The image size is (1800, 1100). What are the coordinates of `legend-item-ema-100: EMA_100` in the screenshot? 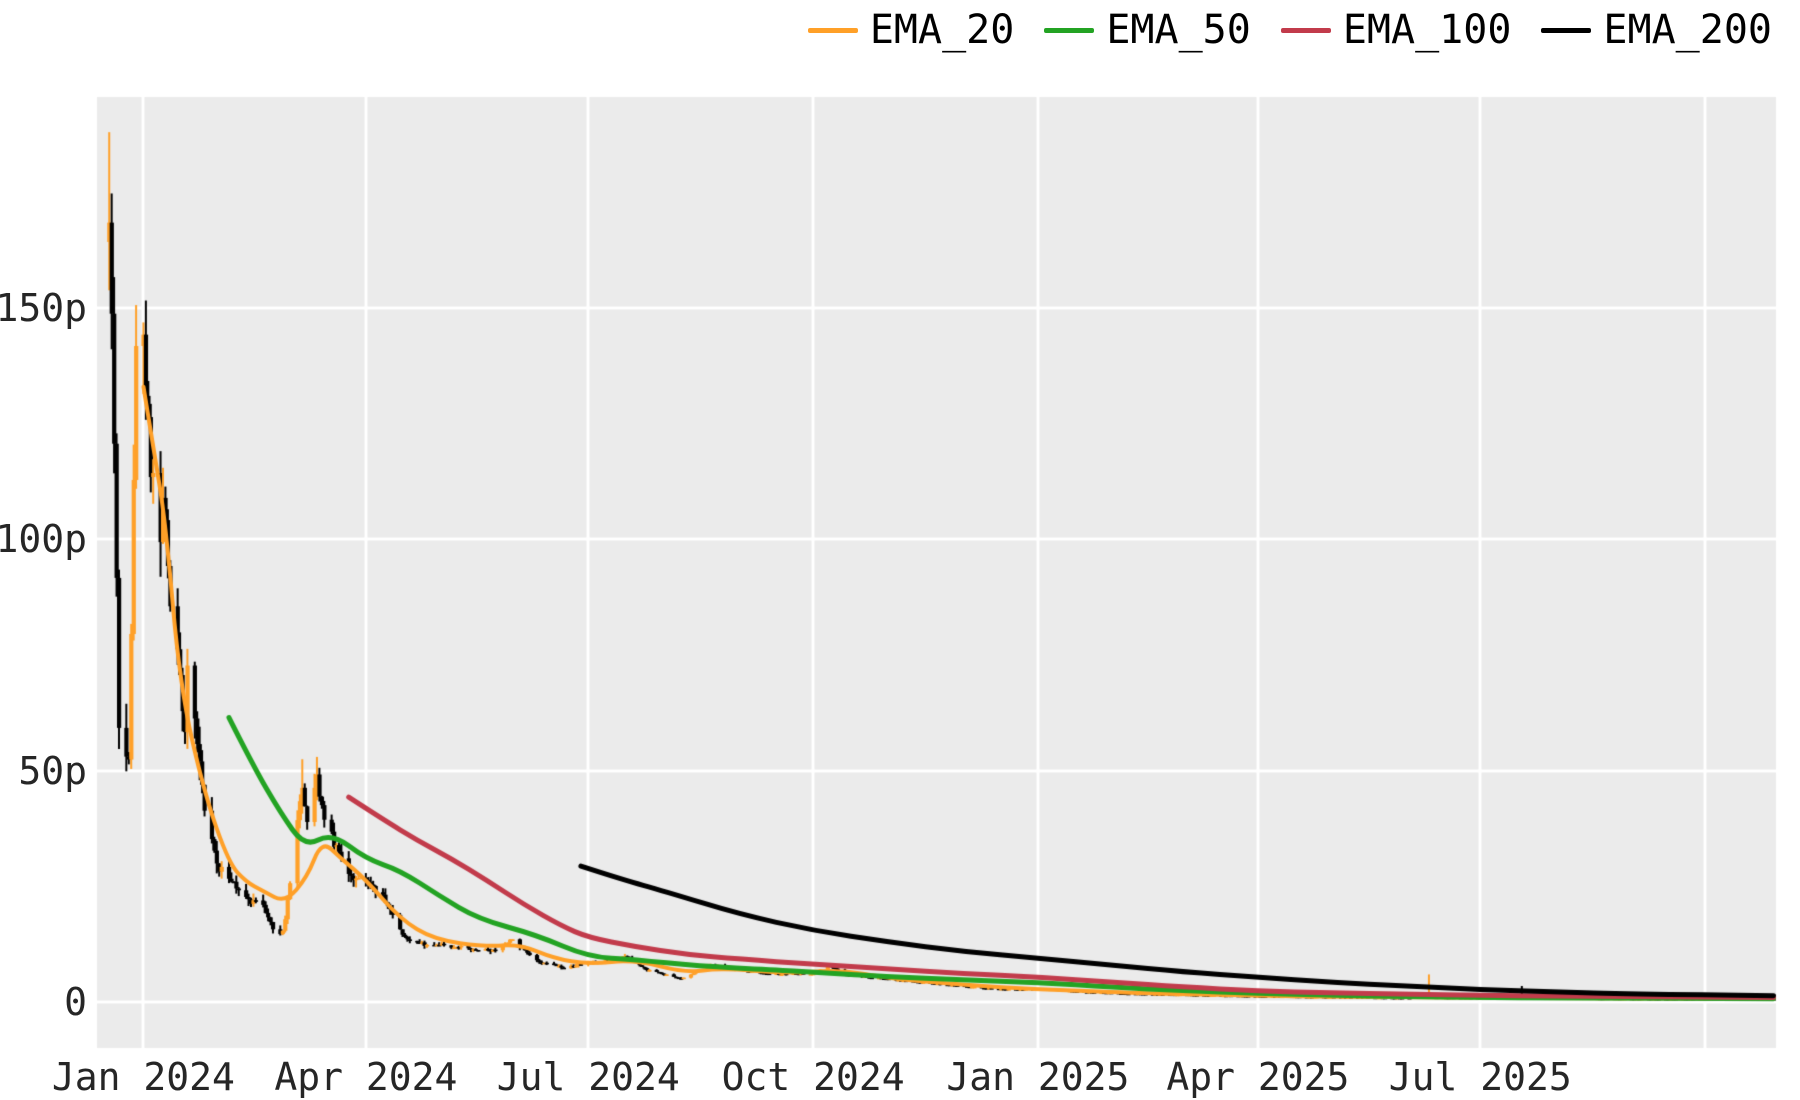 It's located at (1396, 30).